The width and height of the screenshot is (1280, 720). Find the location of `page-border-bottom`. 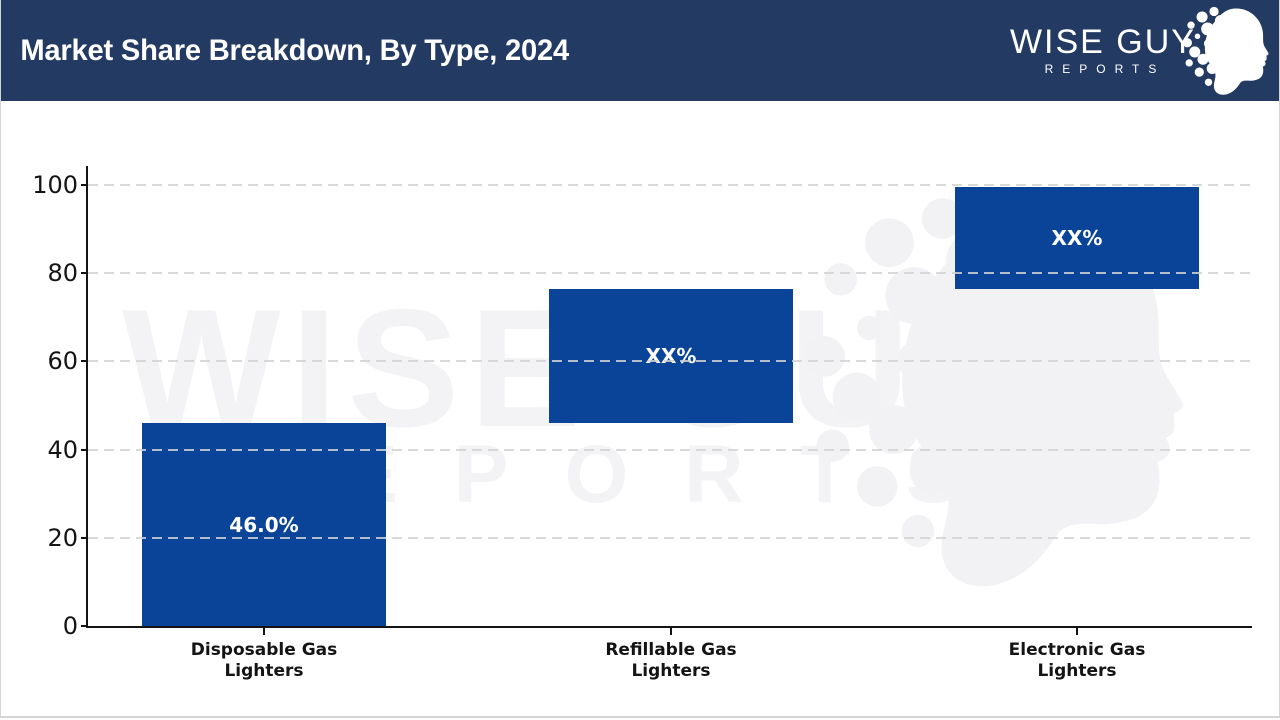

page-border-bottom is located at coordinates (640, 717).